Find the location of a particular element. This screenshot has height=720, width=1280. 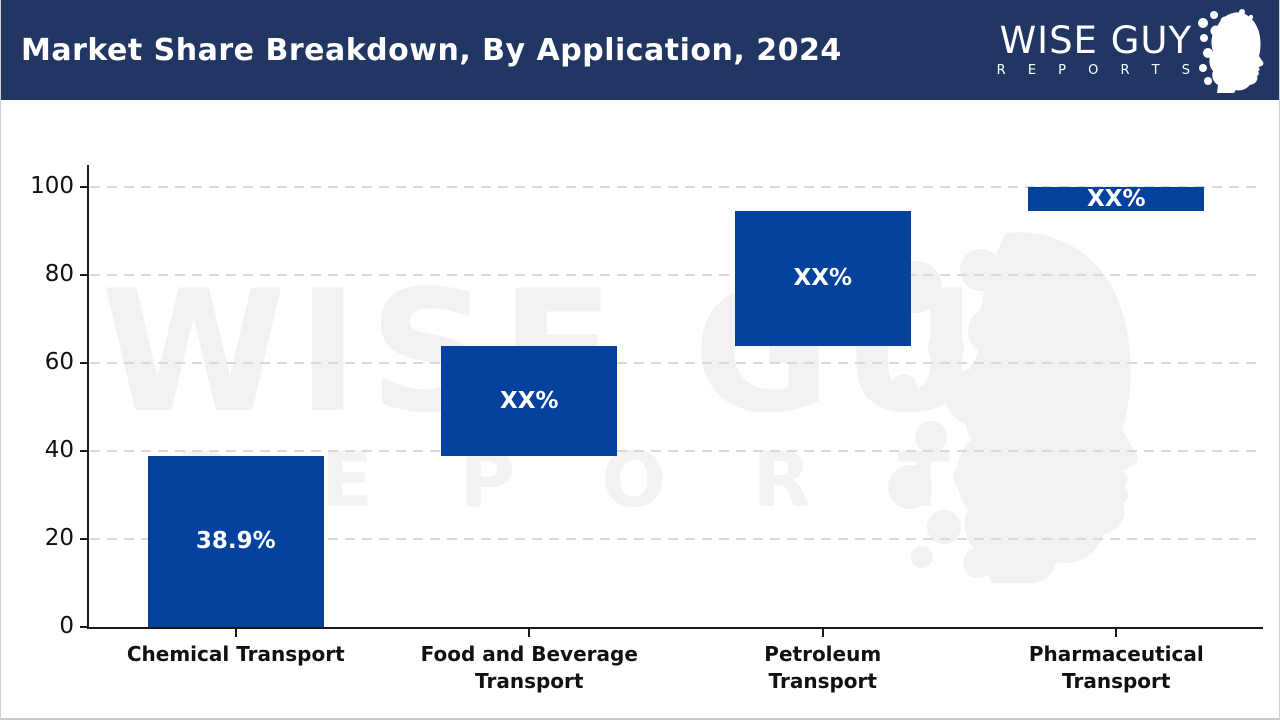

y-axis-tick-label: 60 is located at coordinates (59, 362).